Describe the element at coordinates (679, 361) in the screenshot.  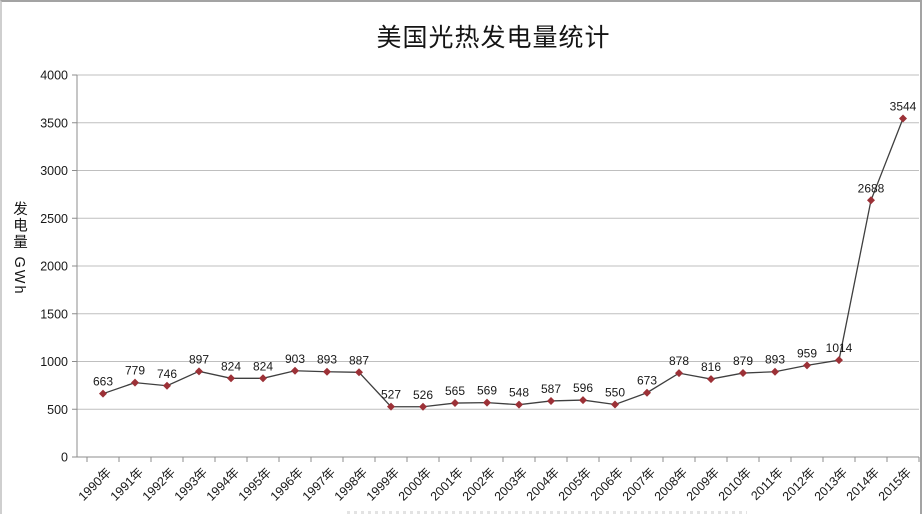
I see `data-label: 878` at that location.